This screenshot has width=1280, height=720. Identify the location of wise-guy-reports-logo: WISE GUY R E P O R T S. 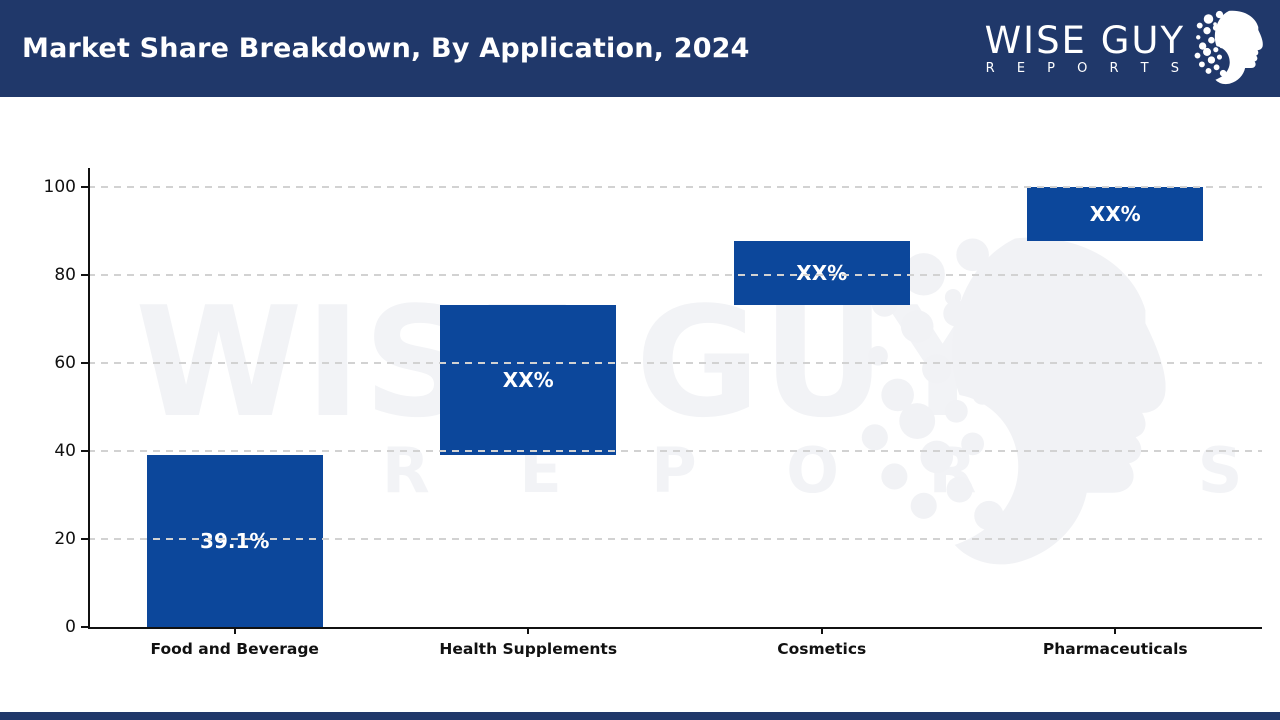
(1124, 48).